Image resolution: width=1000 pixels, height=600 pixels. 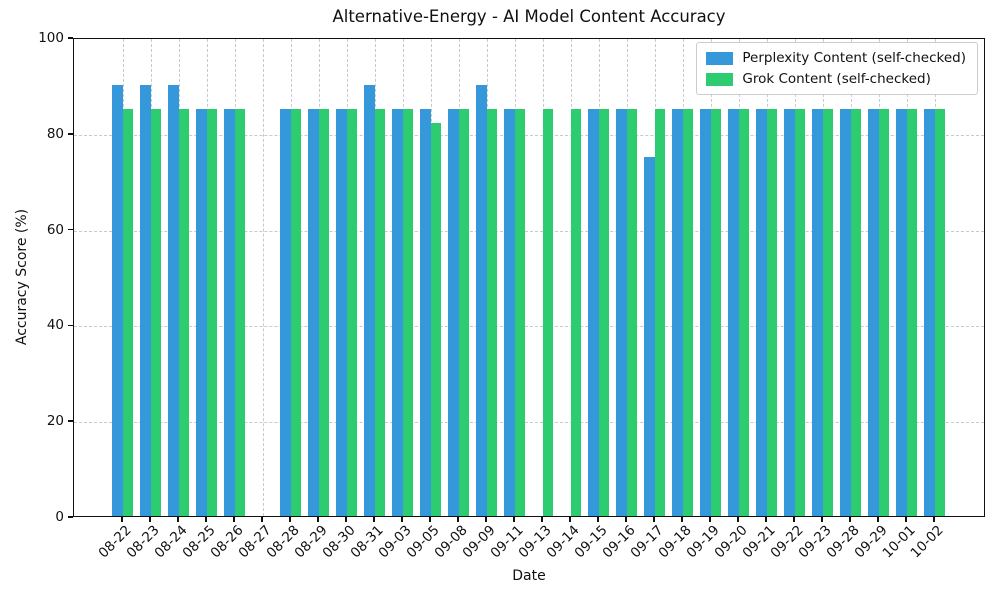 What do you see at coordinates (263, 277) in the screenshot?
I see `gridline-v` at bounding box center [263, 277].